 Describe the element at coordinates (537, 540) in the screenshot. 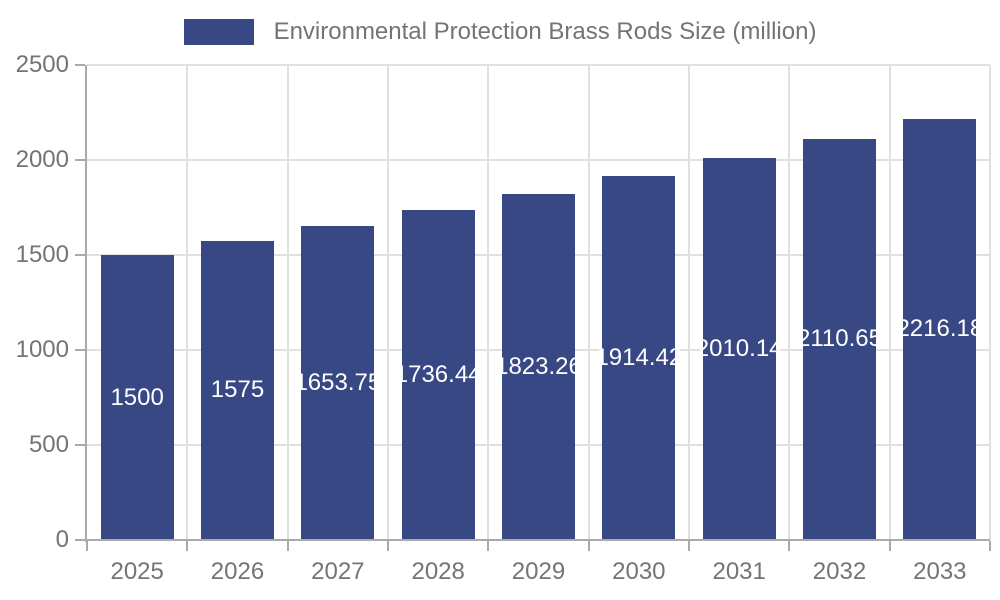

I see `x-axis-line` at that location.